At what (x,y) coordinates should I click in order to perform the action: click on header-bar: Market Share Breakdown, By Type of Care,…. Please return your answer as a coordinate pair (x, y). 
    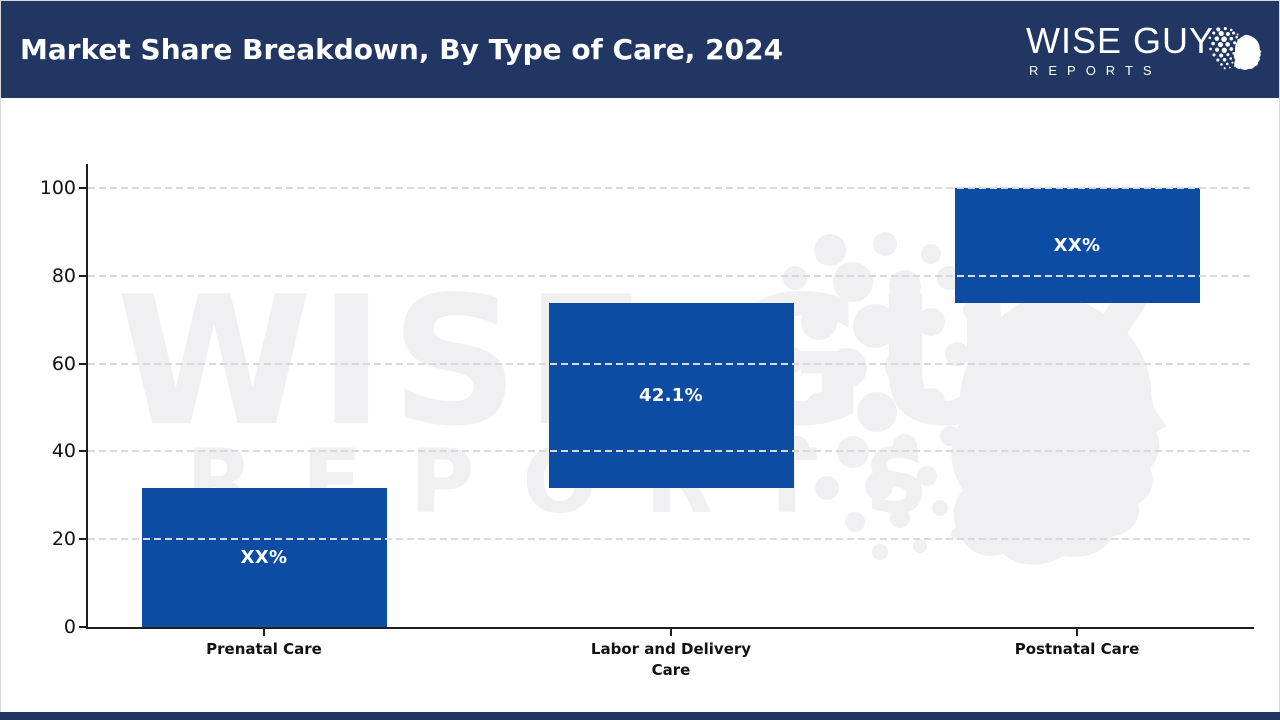
    Looking at the image, I should click on (640, 49).